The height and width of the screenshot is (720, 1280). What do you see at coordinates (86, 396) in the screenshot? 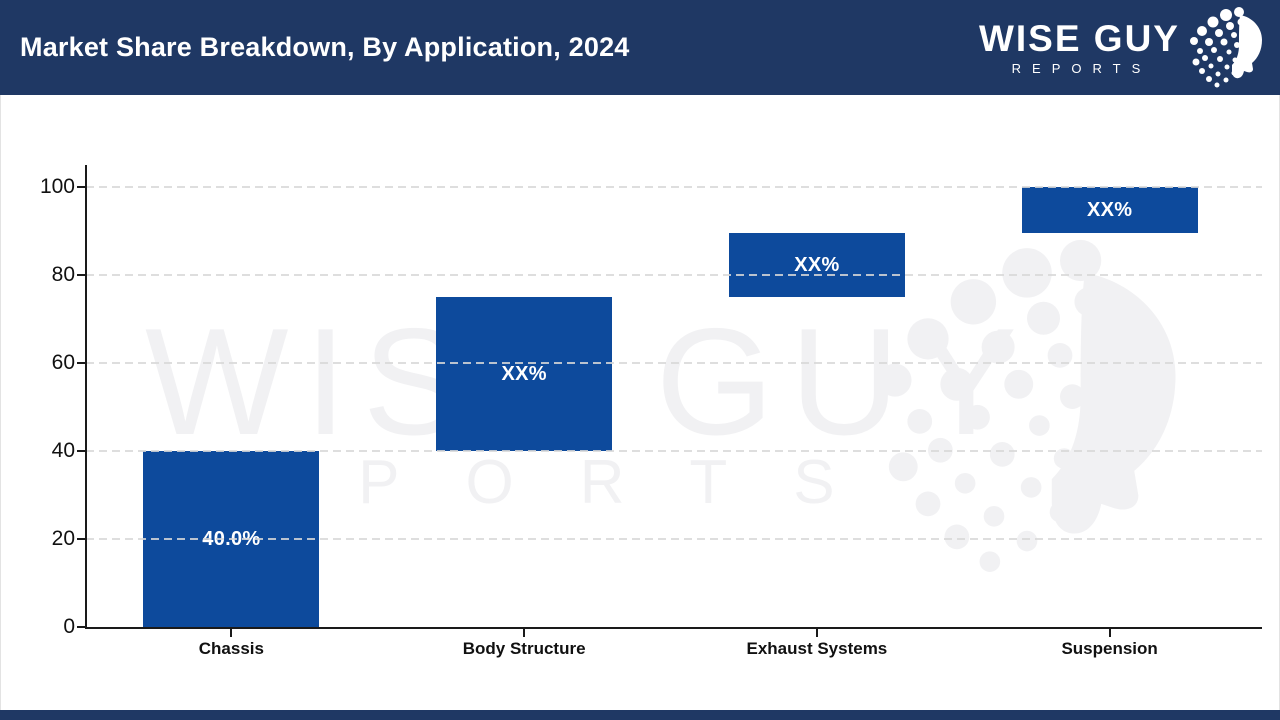
I see `y-axis-line` at bounding box center [86, 396].